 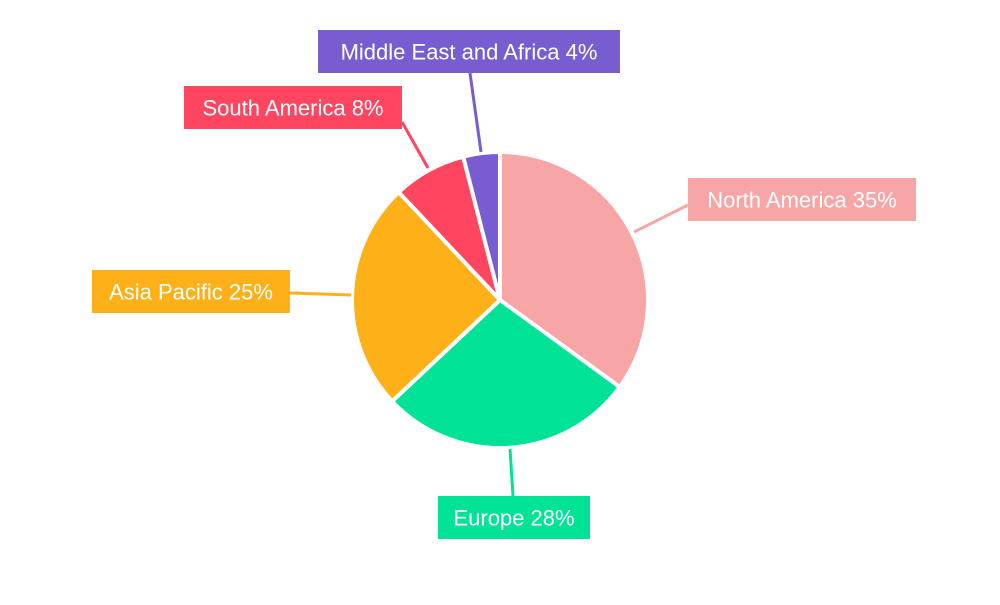 I want to click on data-label-text: North America 35%, so click(x=802, y=200).